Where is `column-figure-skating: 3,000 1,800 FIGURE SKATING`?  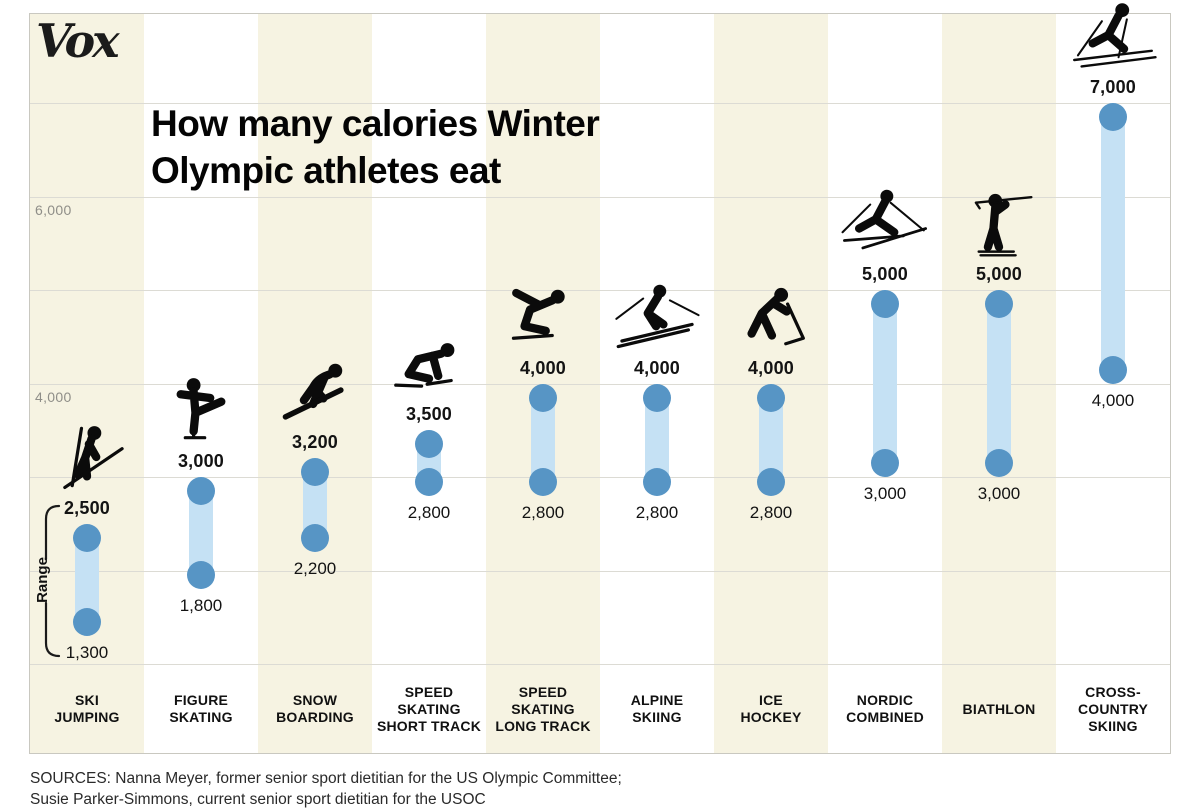 column-figure-skating: 3,000 1,800 FIGURE SKATING is located at coordinates (201, 383).